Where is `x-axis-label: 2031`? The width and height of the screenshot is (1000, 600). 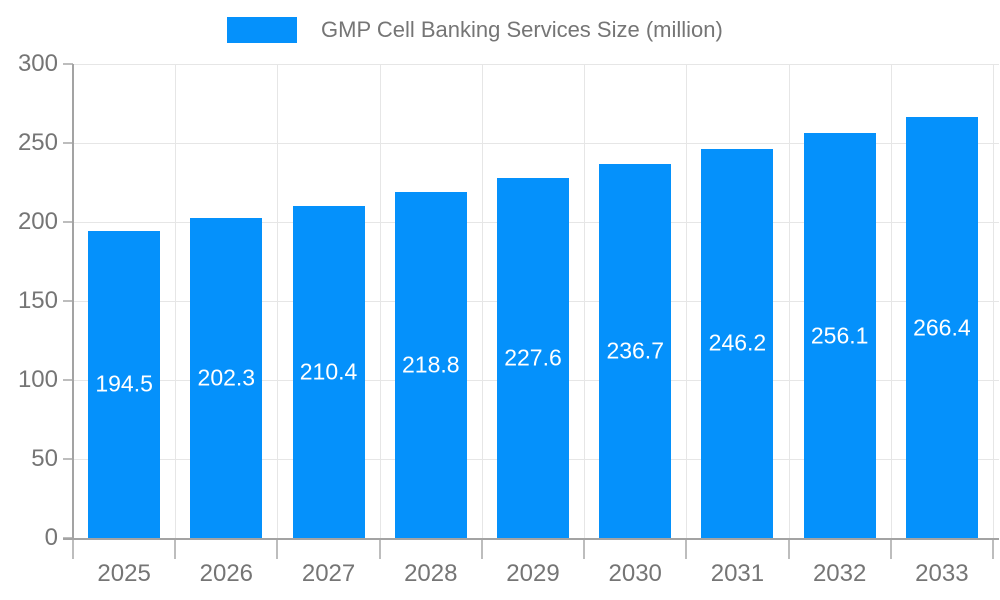 x-axis-label: 2031 is located at coordinates (737, 573).